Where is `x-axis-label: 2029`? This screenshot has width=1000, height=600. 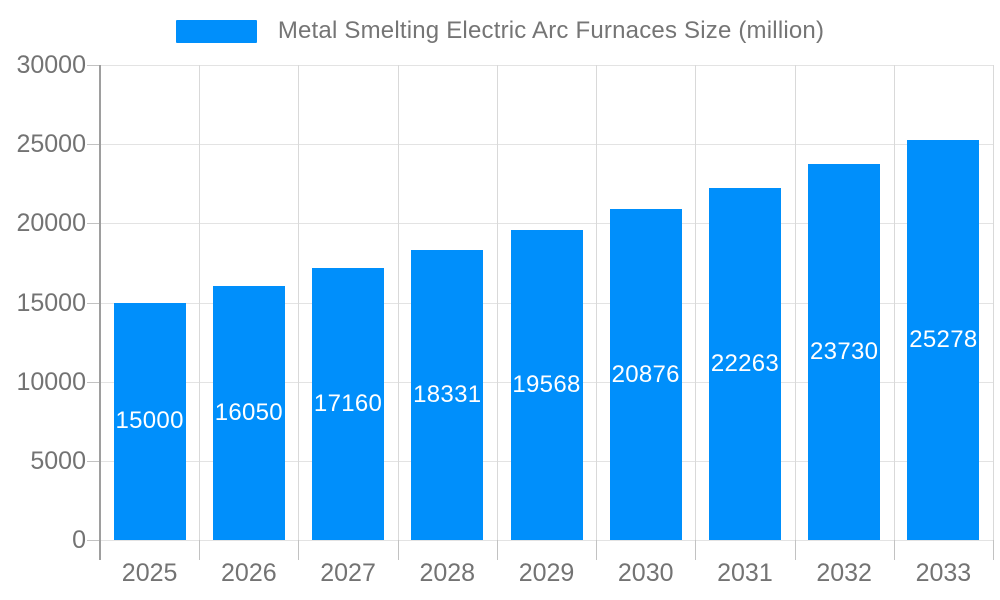 x-axis-label: 2029 is located at coordinates (546, 573).